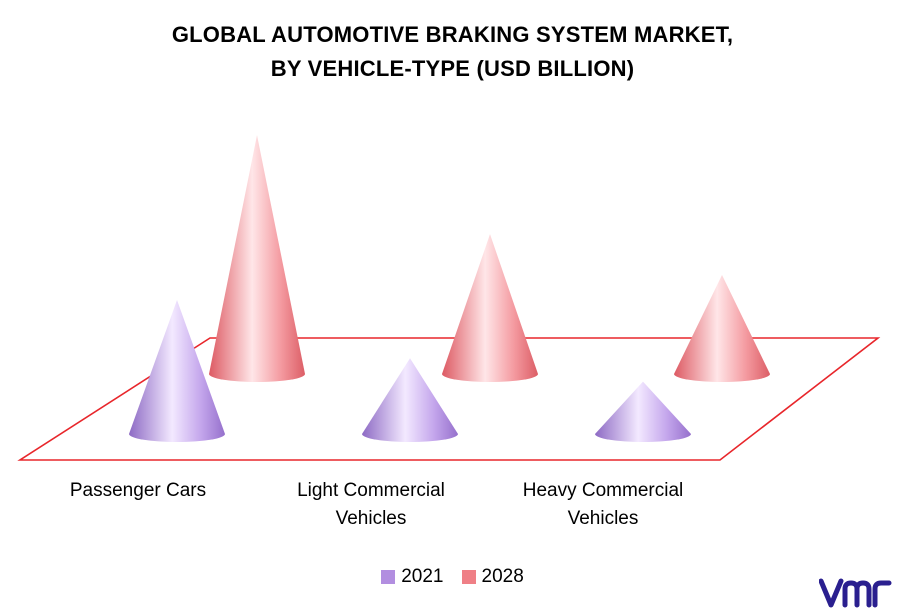 The width and height of the screenshot is (905, 613). I want to click on cone-2021-heavy-commercial-vehicles, so click(643, 411).